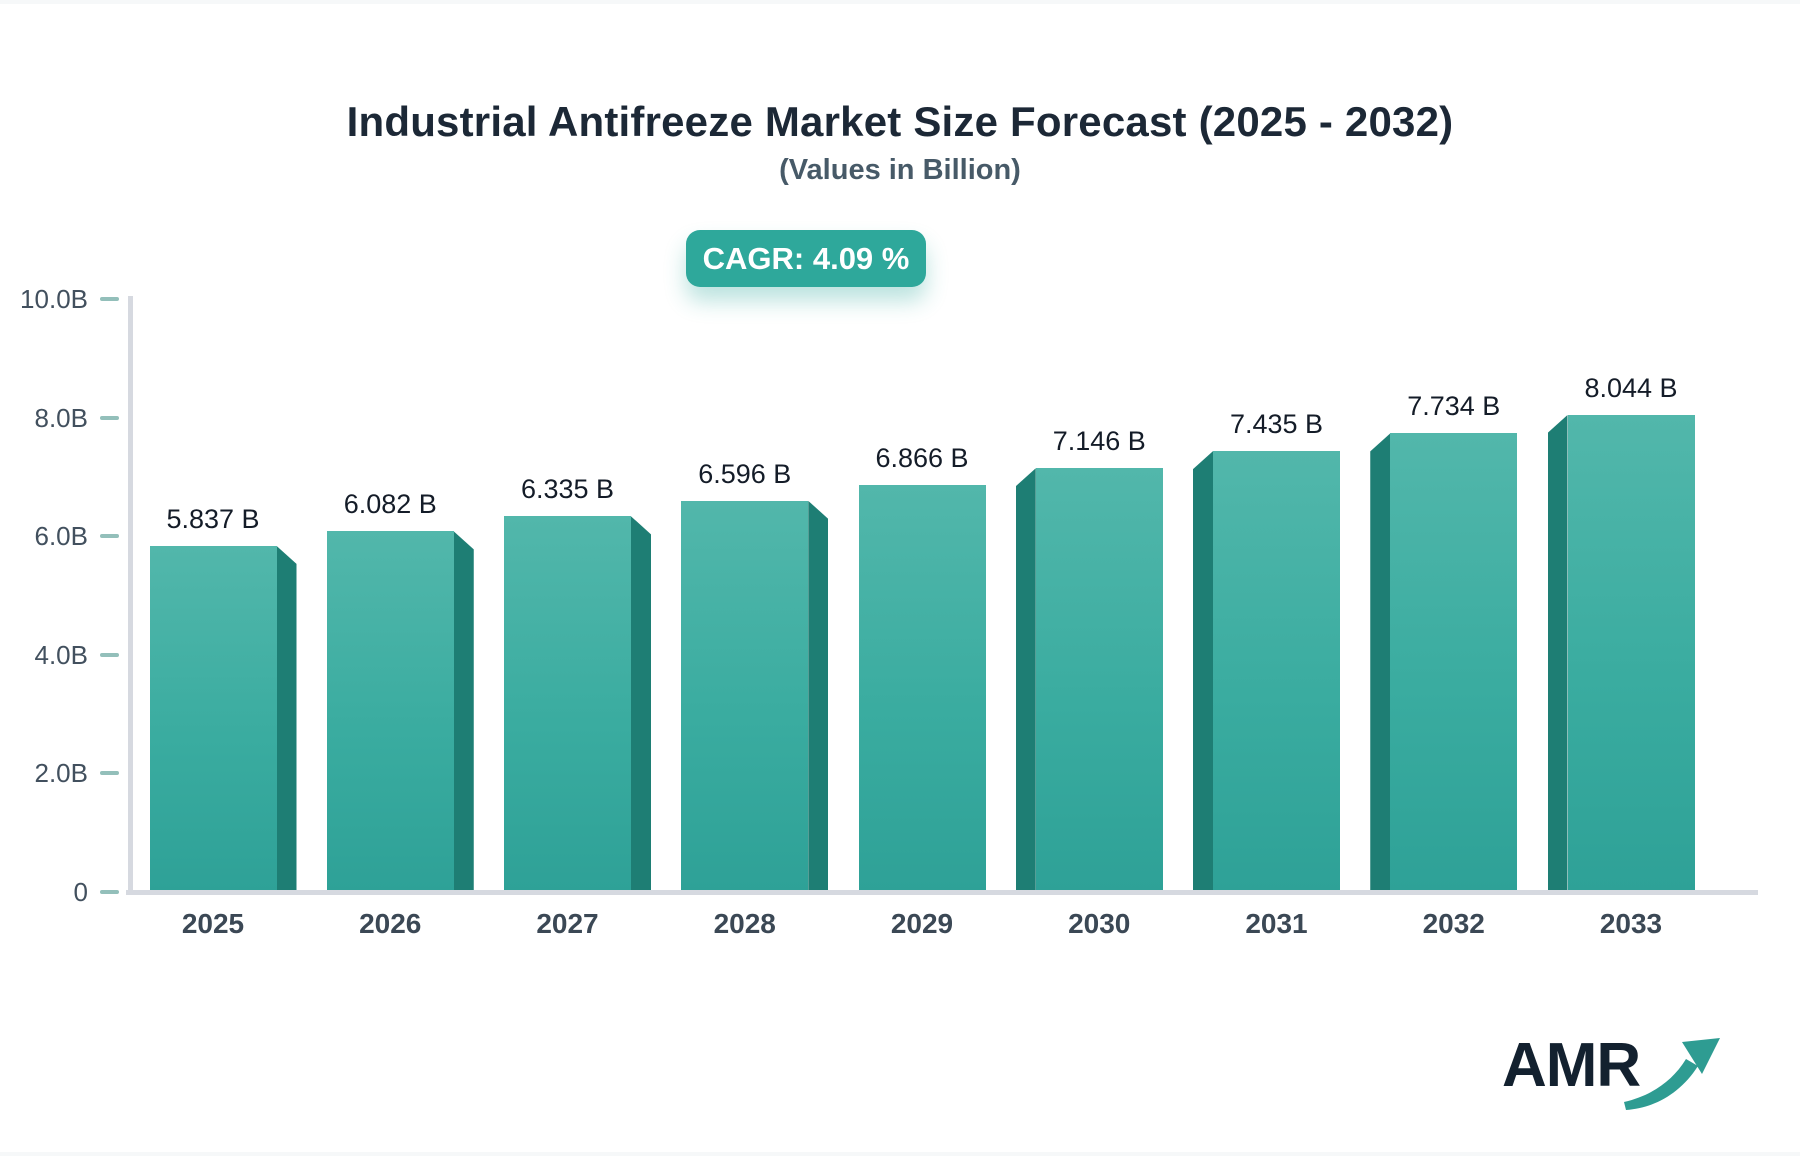 This screenshot has width=1800, height=1156. What do you see at coordinates (1099, 441) in the screenshot?
I see `bar-value-label: 7.146 B` at bounding box center [1099, 441].